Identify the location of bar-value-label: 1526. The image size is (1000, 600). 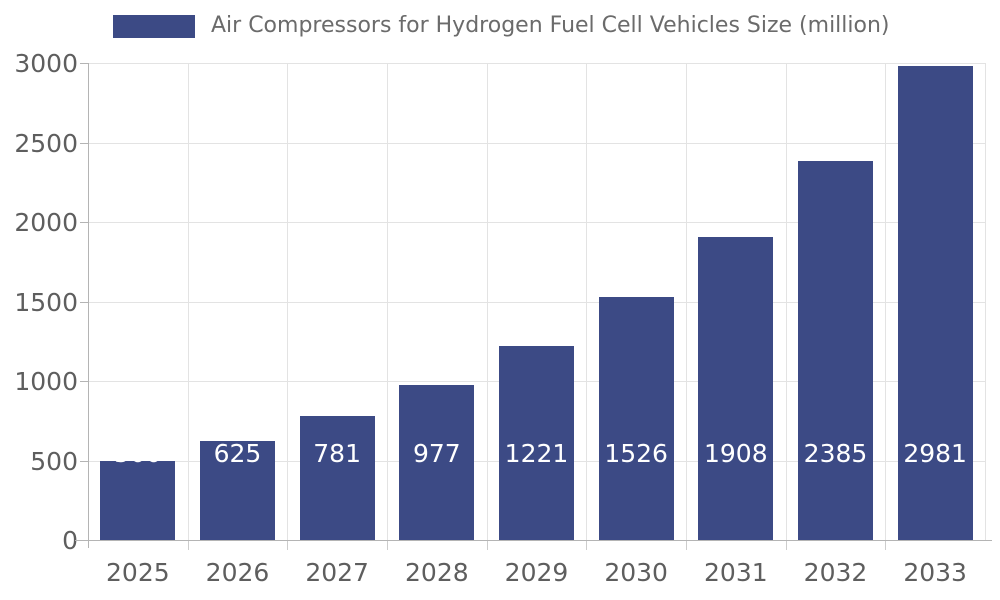
(636, 453).